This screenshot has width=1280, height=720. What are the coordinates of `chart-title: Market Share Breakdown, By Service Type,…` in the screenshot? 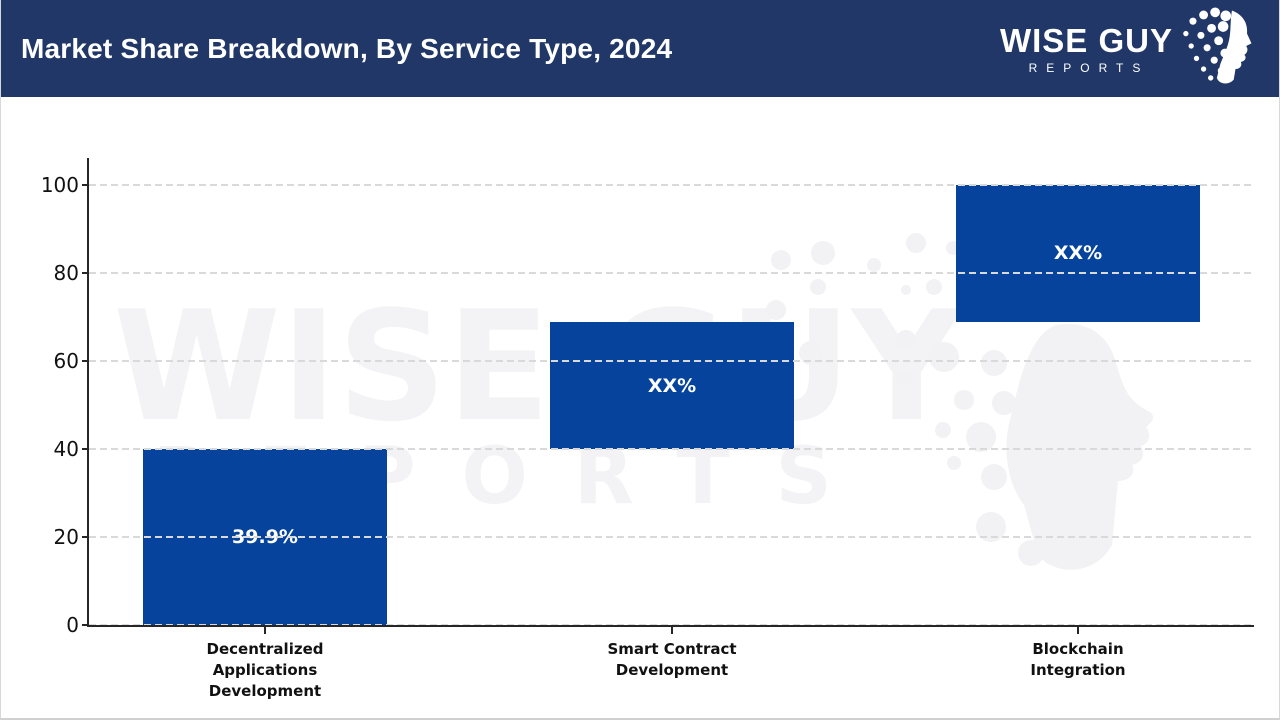 It's located at (347, 48).